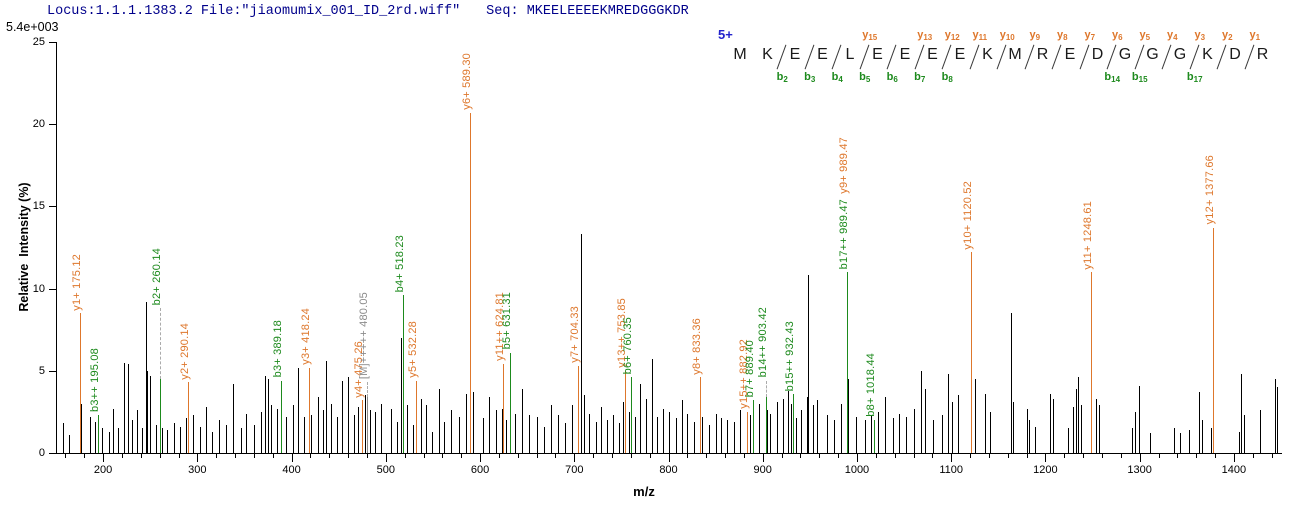 The image size is (1294, 505). I want to click on peak-label: b3+ 389.18, so click(278, 349).